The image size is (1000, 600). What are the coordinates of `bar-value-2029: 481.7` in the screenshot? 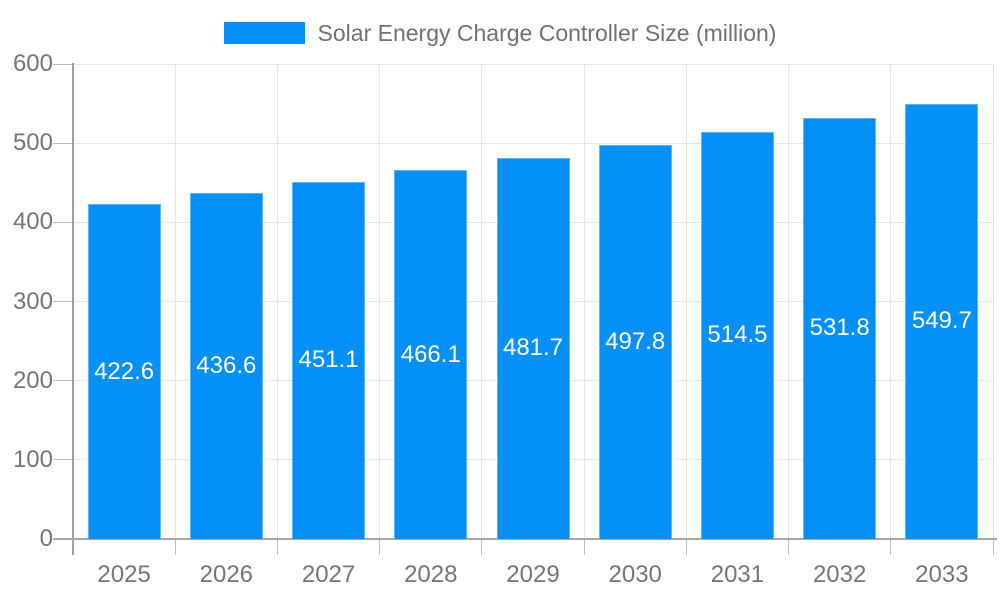 It's located at (533, 348).